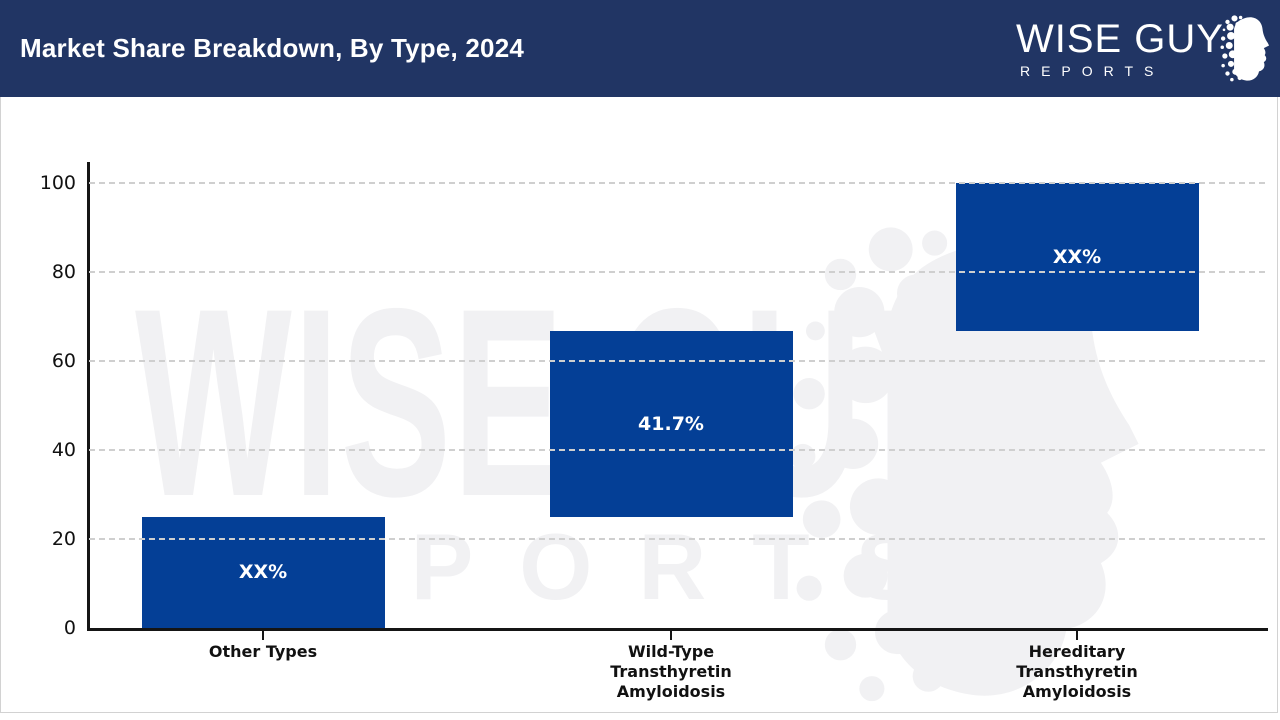 The width and height of the screenshot is (1280, 720). Describe the element at coordinates (63, 361) in the screenshot. I see `y-tick-label: 60` at that location.